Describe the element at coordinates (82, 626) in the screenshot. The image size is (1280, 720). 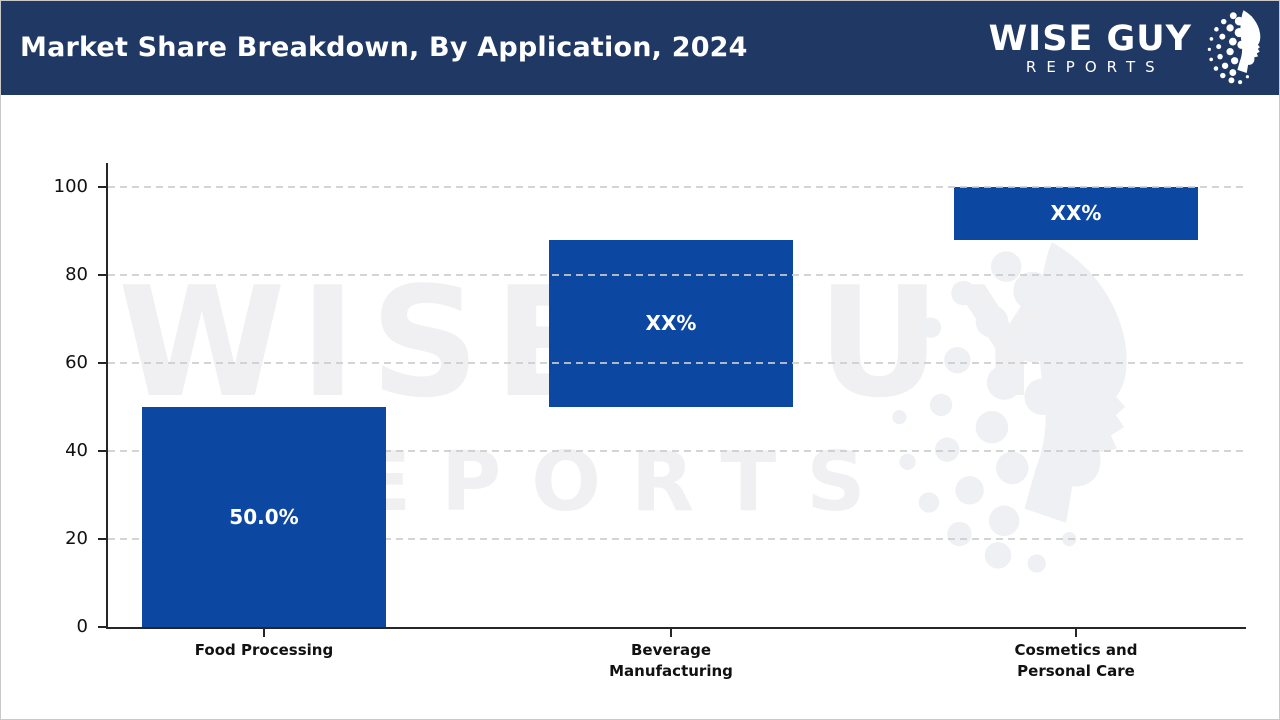
I see `y-tick-label: 0` at that location.